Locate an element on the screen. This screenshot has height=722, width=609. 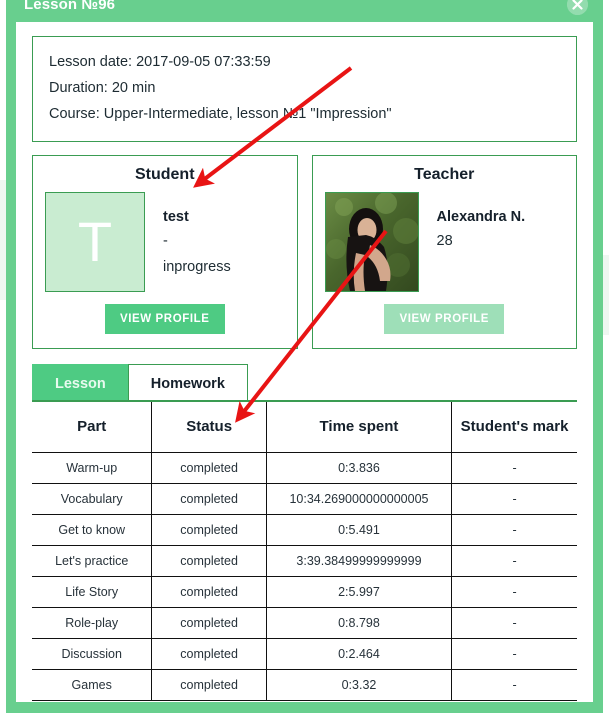
student-heading: Student is located at coordinates (164, 174).